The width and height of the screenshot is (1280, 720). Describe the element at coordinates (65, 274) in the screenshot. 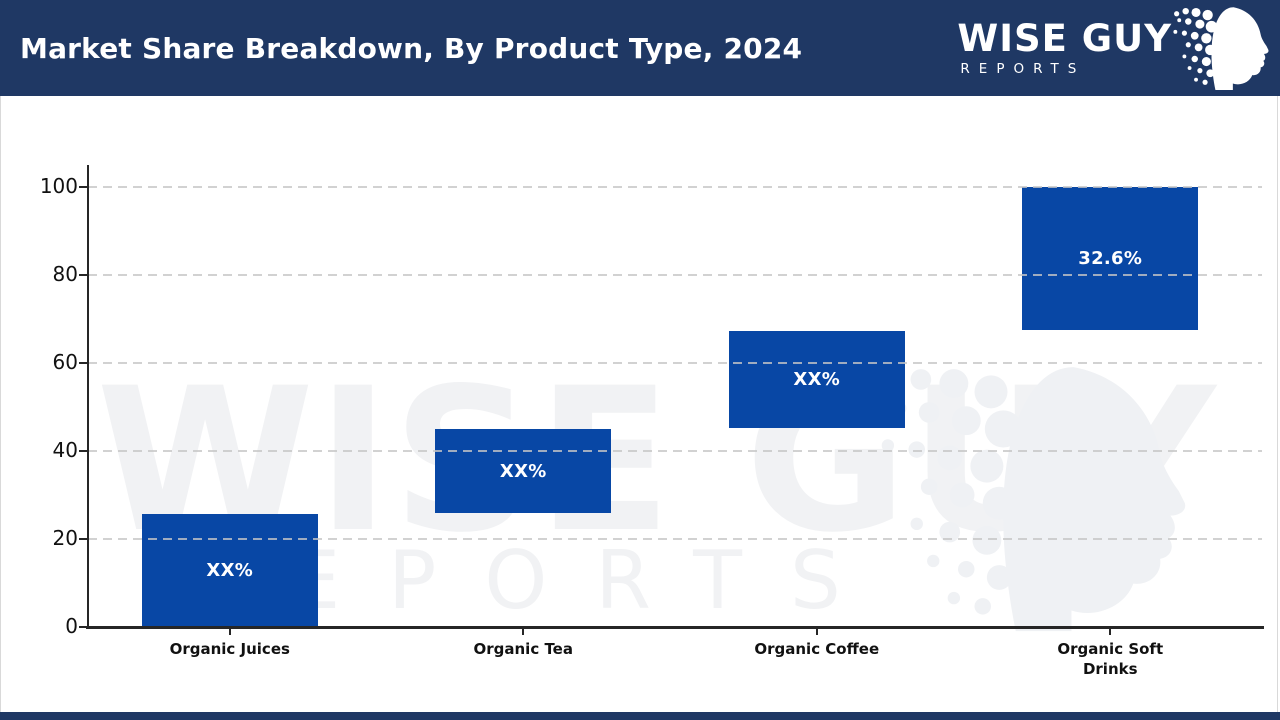

I see `y-tick-label: 80` at that location.